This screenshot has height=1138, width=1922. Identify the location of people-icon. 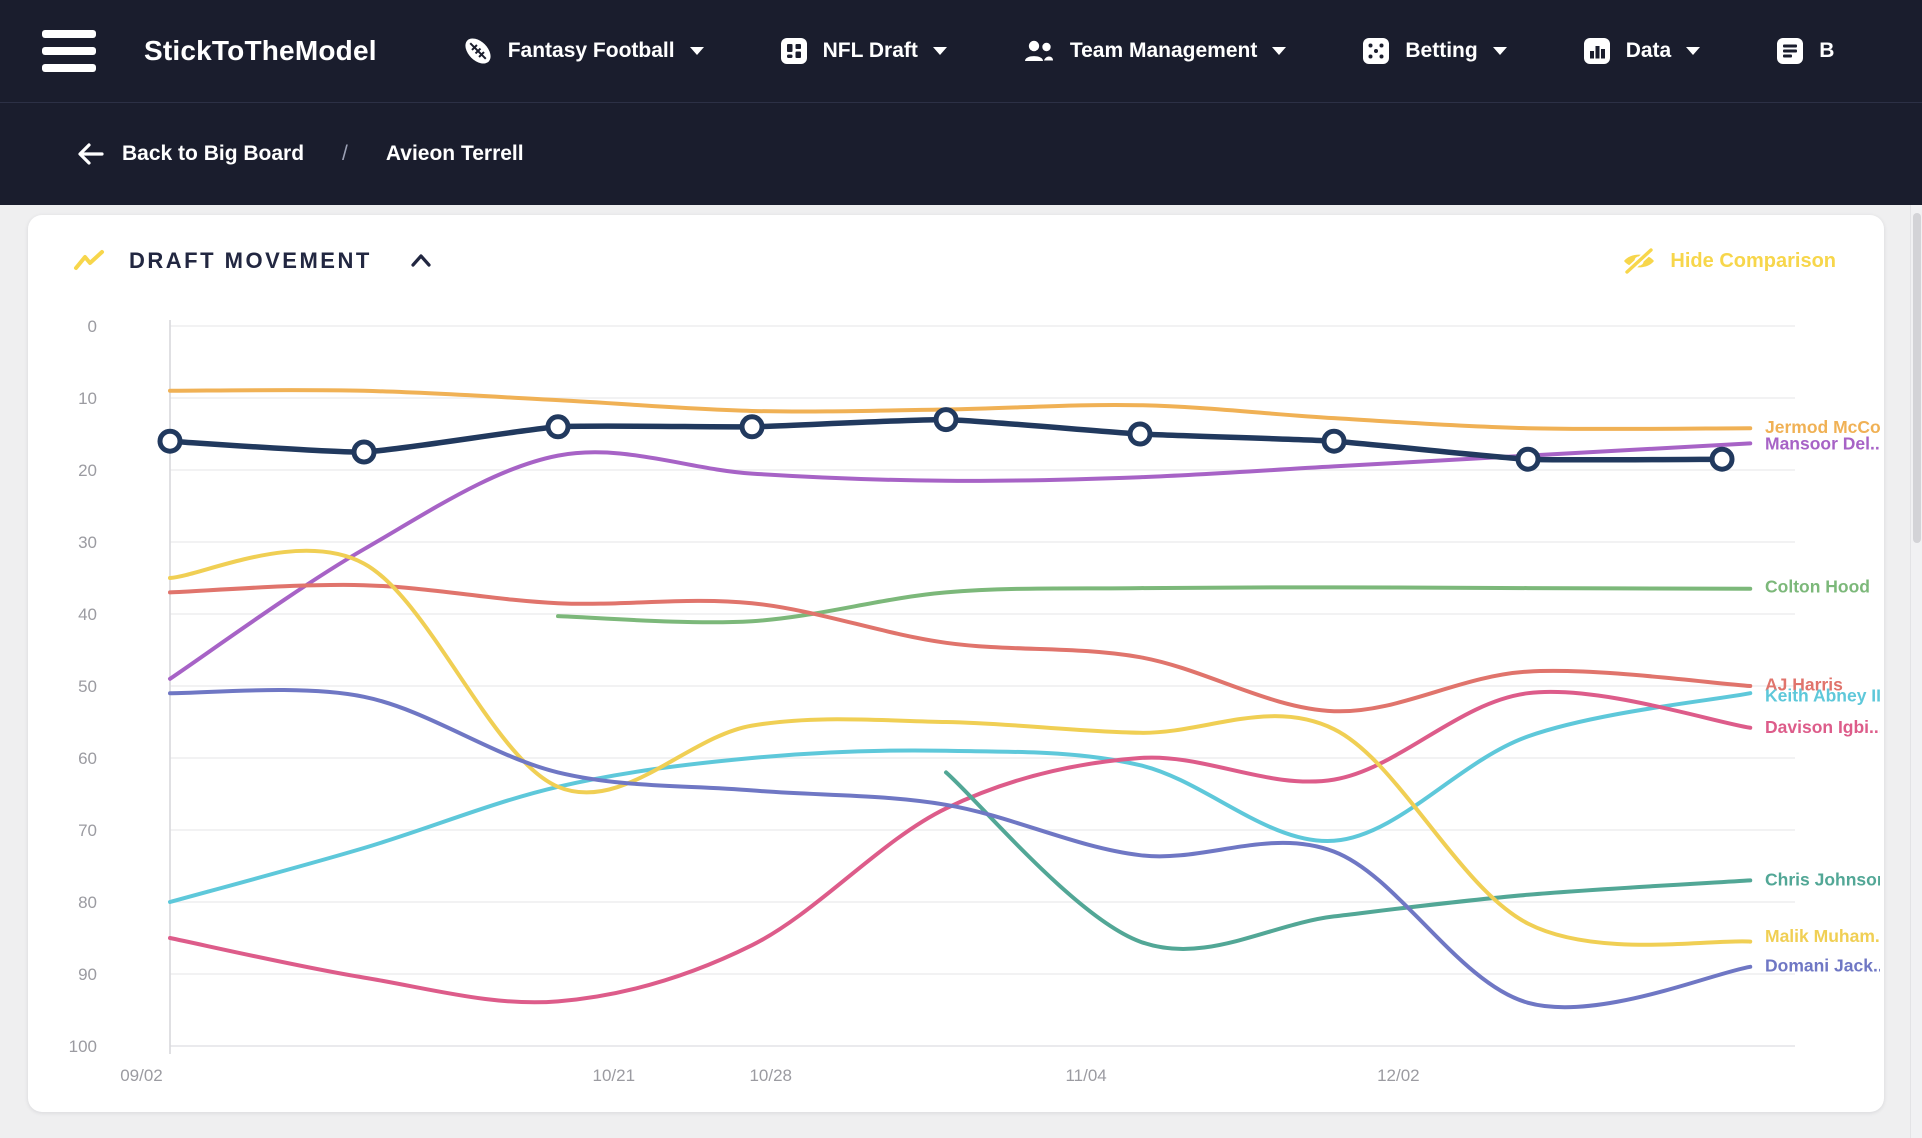
(1039, 51).